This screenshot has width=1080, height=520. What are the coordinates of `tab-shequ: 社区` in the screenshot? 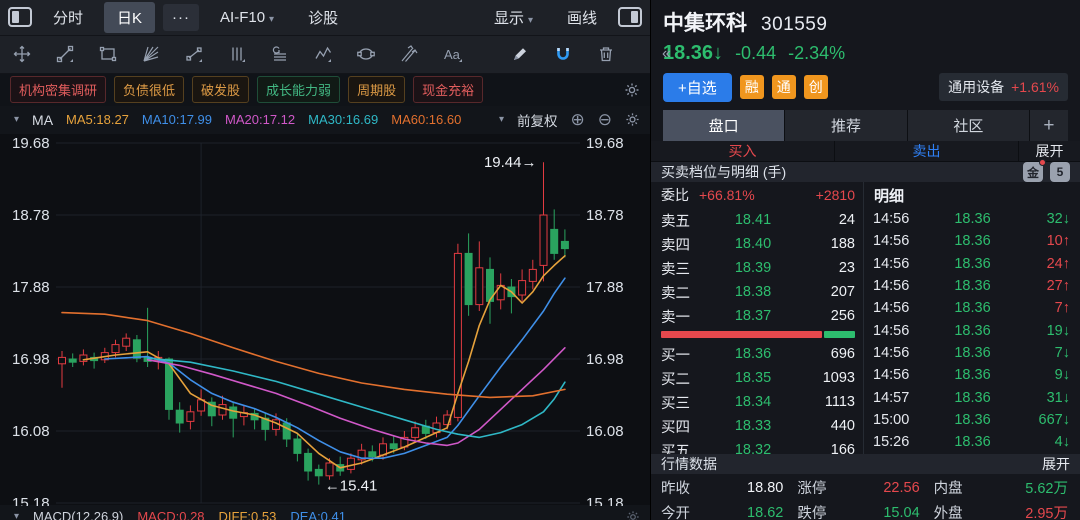 It's located at (968, 125).